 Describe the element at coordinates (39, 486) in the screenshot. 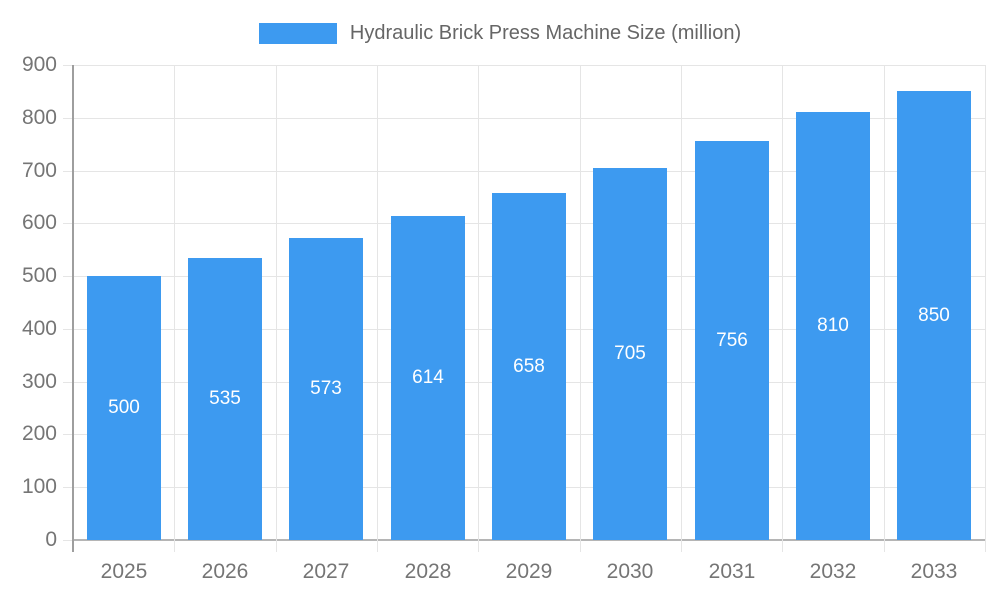

I see `y-axis-label: 100` at that location.